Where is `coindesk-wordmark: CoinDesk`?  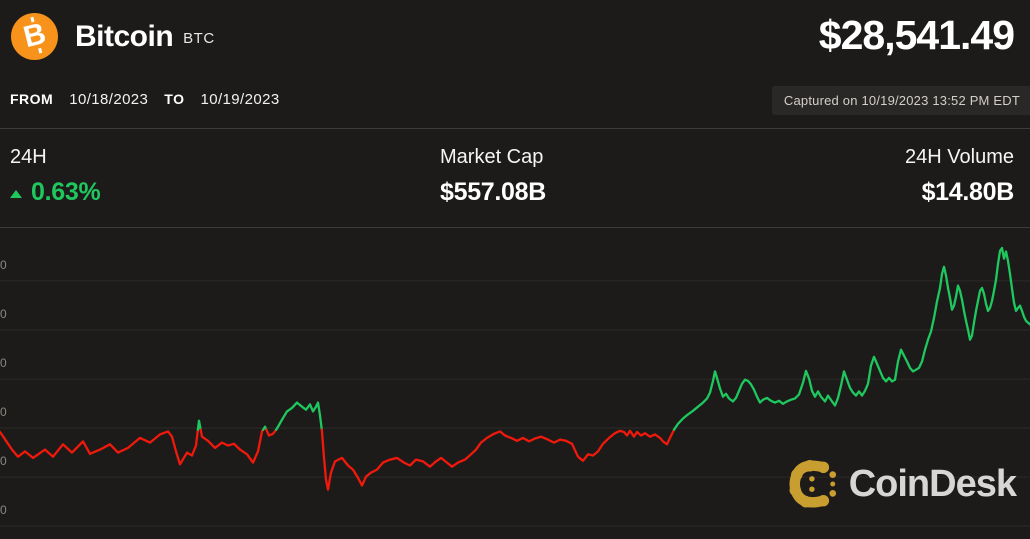
coindesk-wordmark: CoinDesk is located at coordinates (932, 483).